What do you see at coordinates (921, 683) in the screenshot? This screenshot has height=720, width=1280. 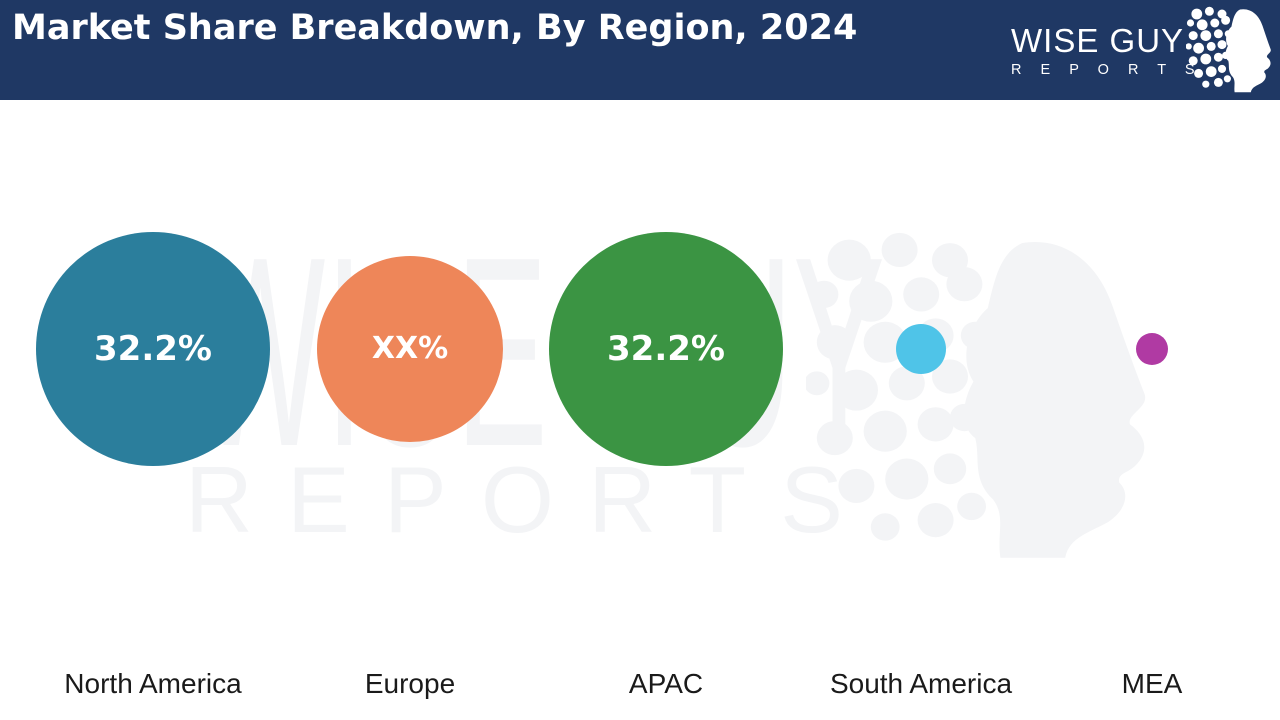 I see `category-label-south-america: South America` at bounding box center [921, 683].